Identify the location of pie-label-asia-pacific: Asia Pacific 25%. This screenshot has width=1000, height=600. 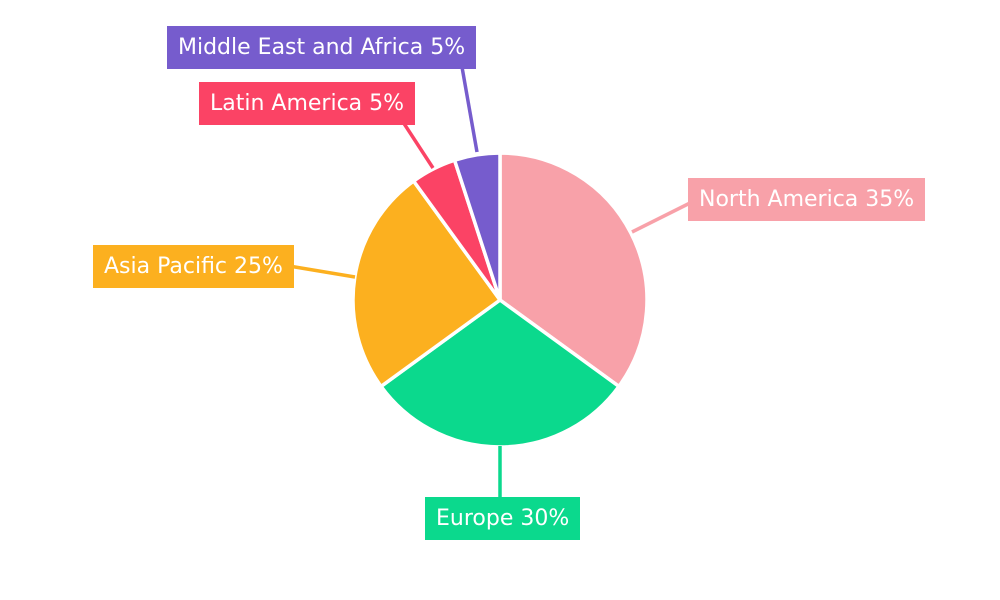
(193, 266).